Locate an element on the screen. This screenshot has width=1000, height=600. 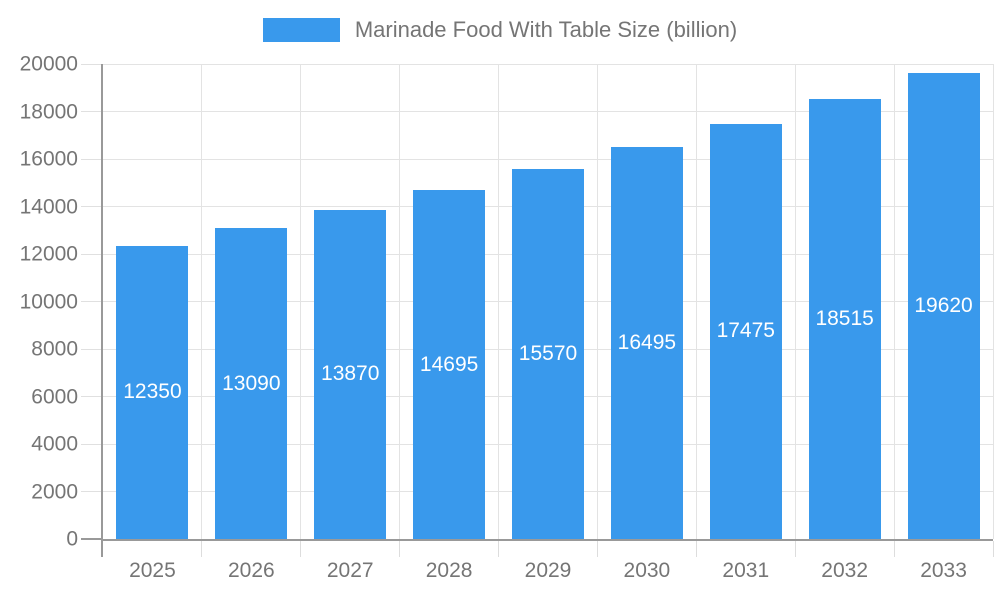
bar-value-label: 13870 is located at coordinates (350, 374).